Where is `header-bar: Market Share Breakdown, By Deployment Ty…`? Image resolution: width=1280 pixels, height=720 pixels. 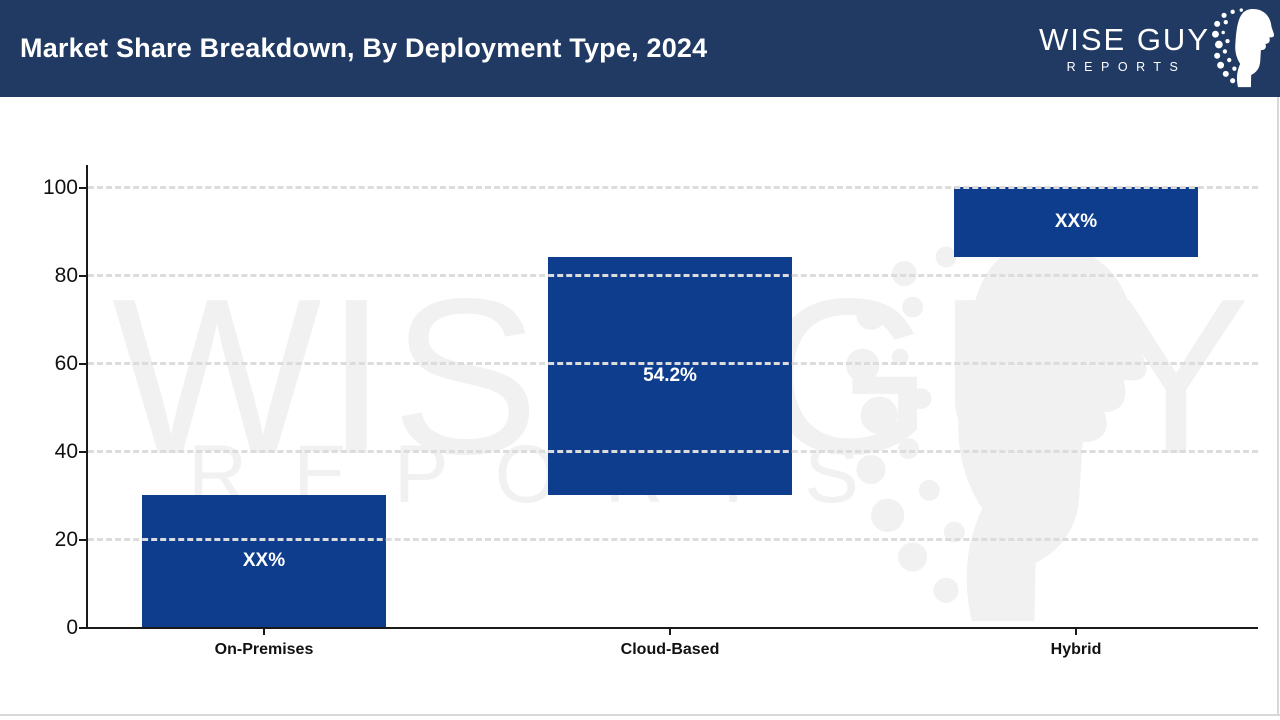
header-bar: Market Share Breakdown, By Deployment Ty… is located at coordinates (640, 48).